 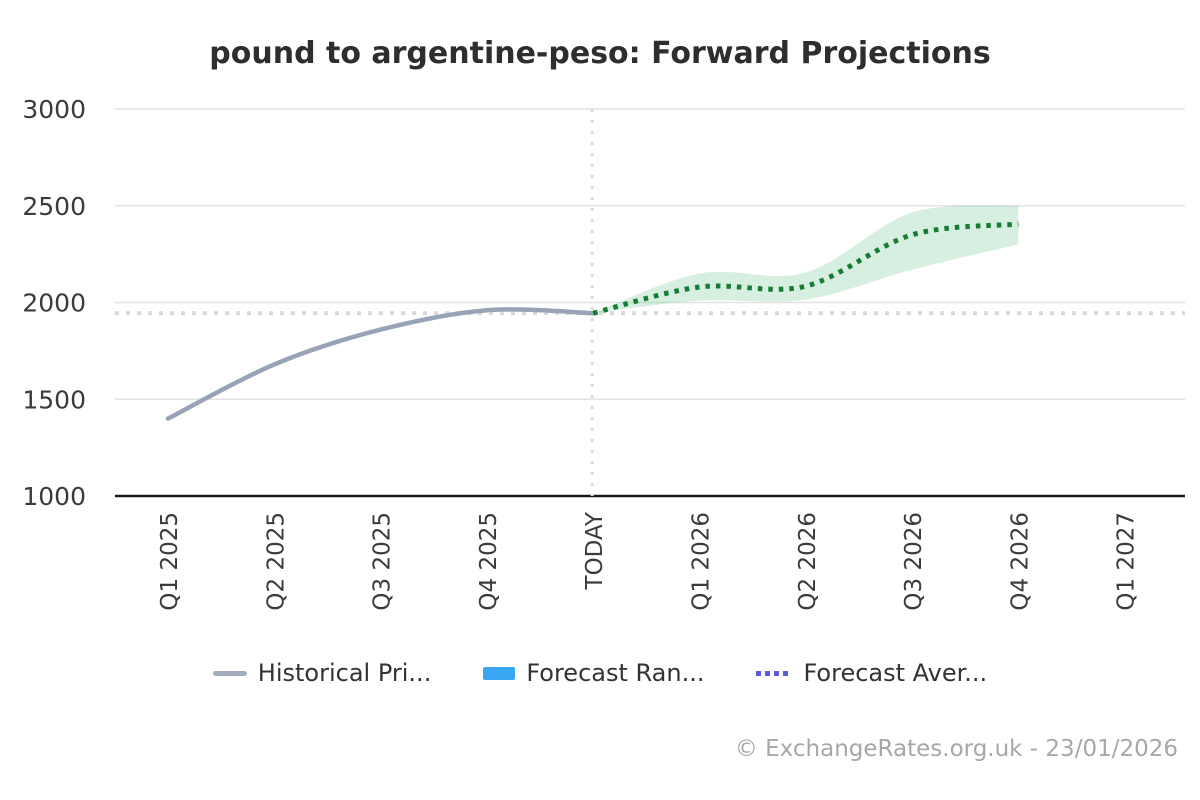 I want to click on forecast-range-swatch-icon, so click(x=499, y=673).